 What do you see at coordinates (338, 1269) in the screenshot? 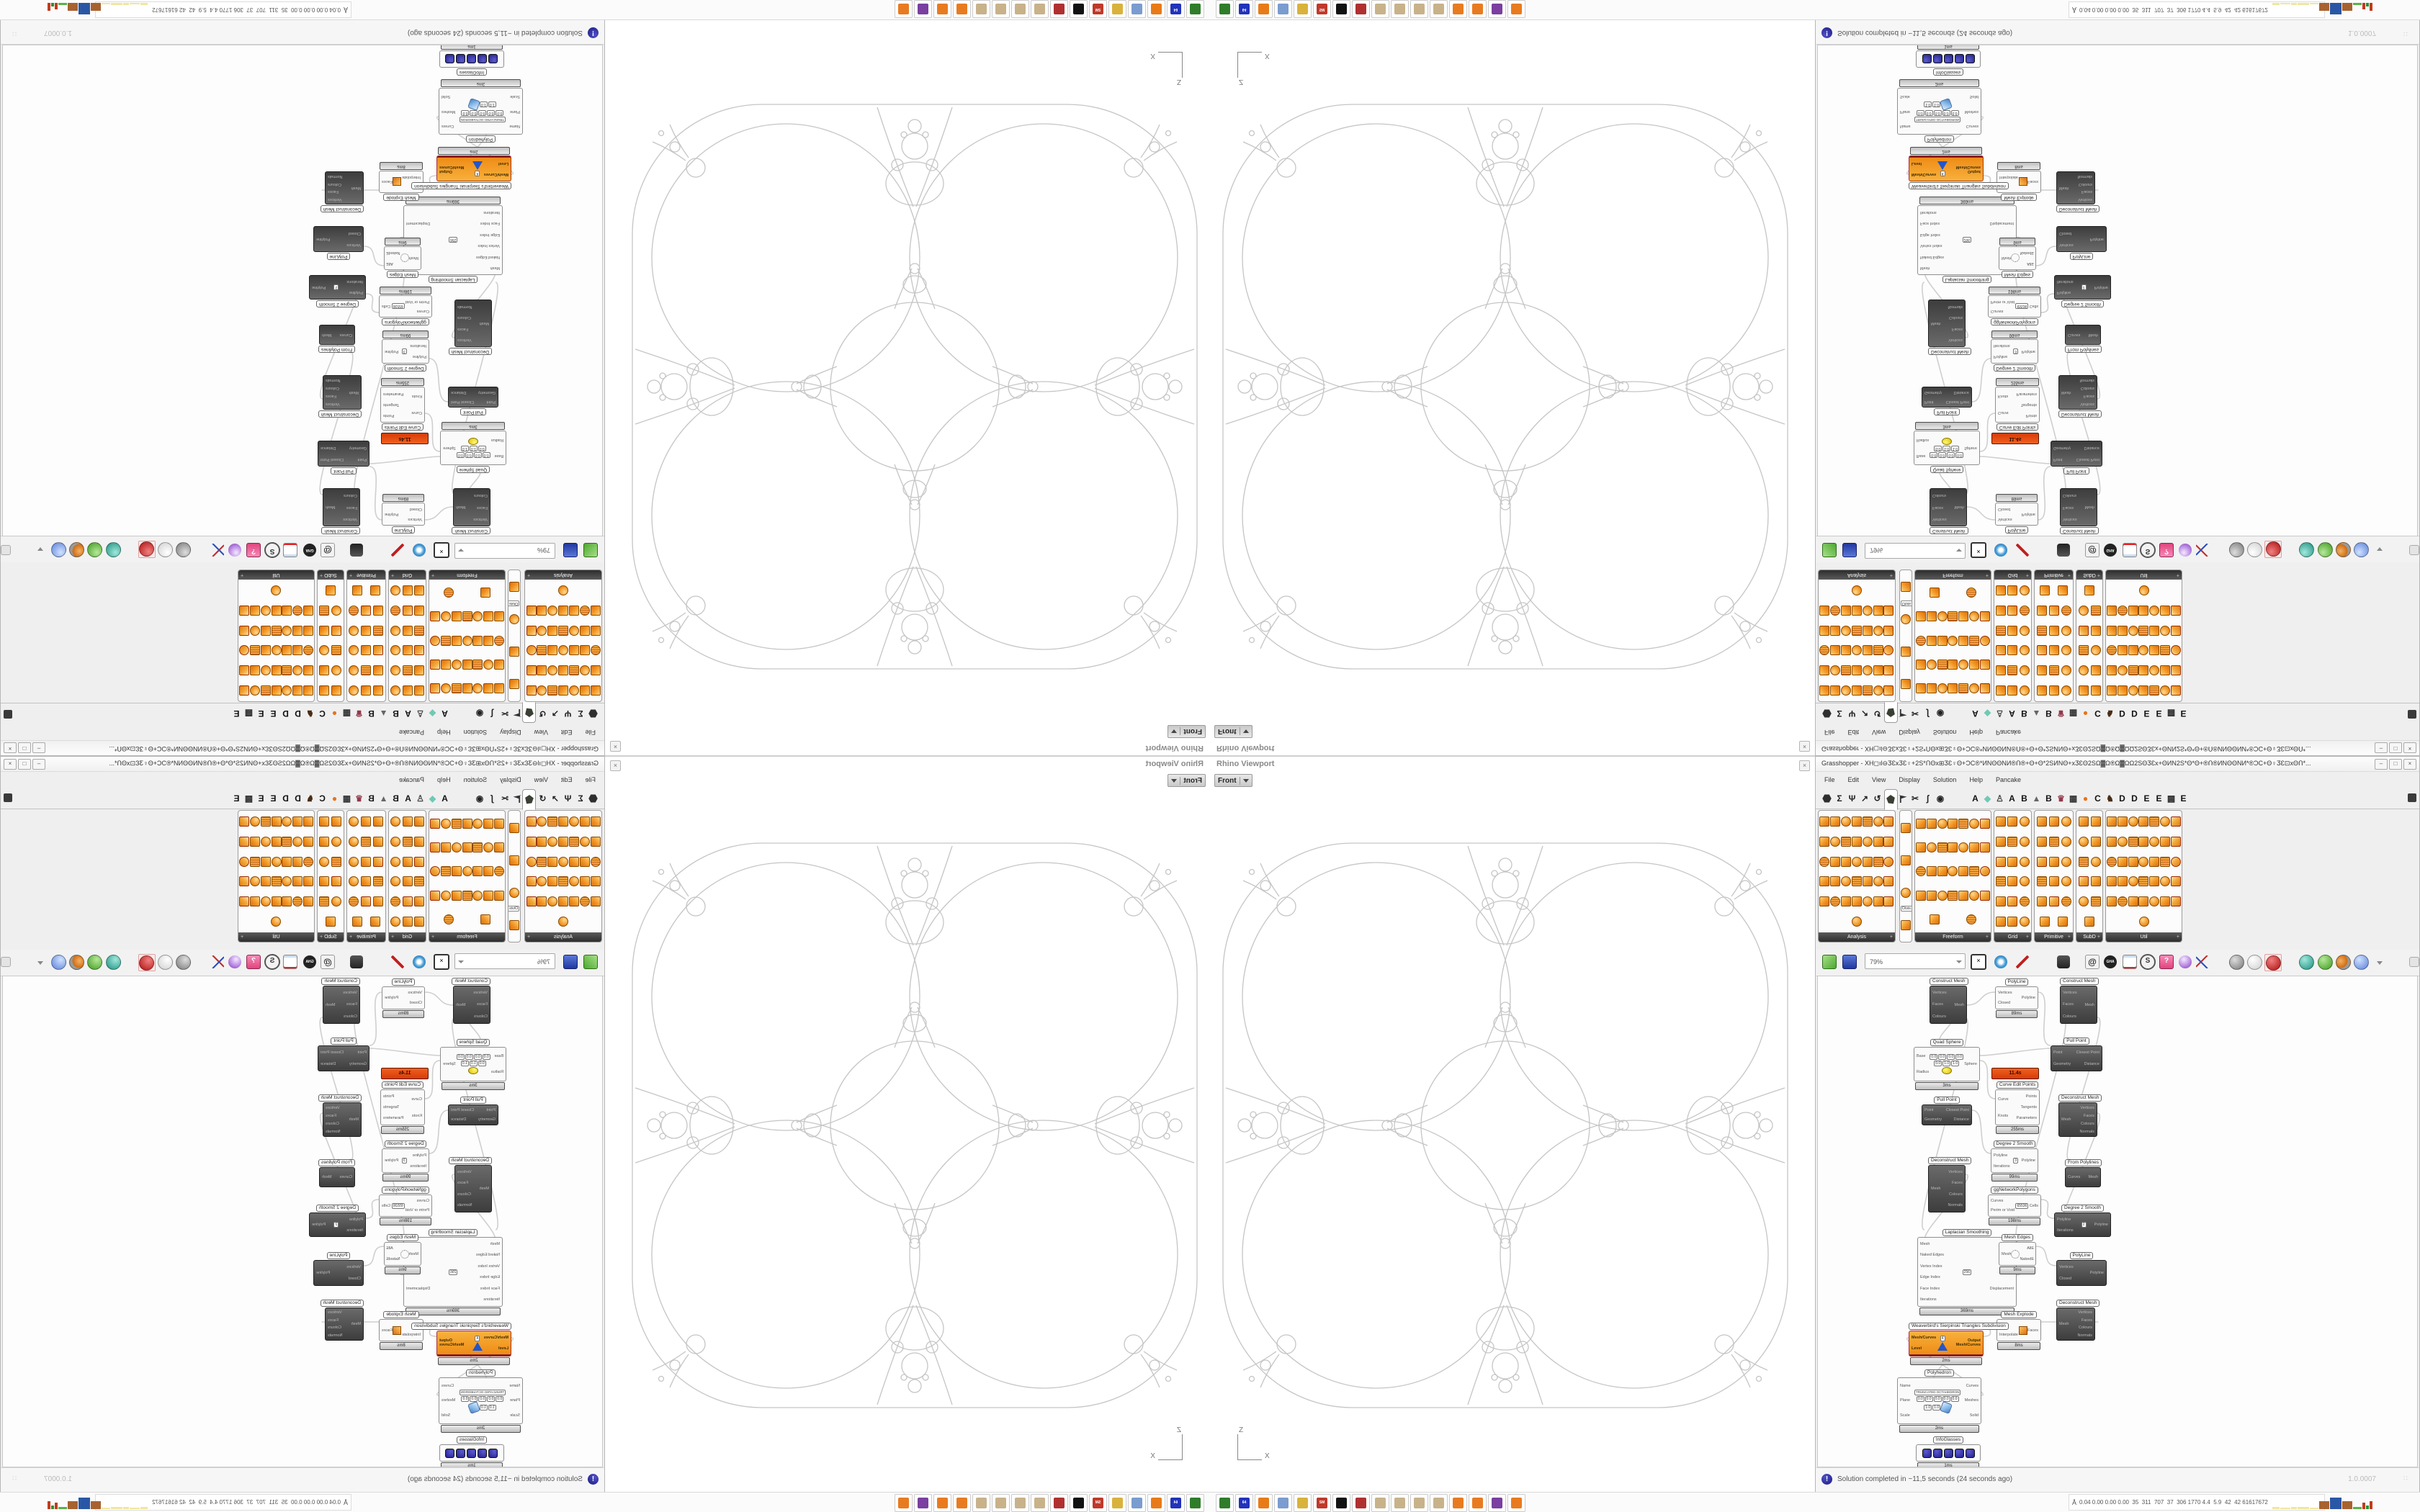
I see `gh-node-polyline: PolyLine Vertices Closed Polyline` at bounding box center [338, 1269].